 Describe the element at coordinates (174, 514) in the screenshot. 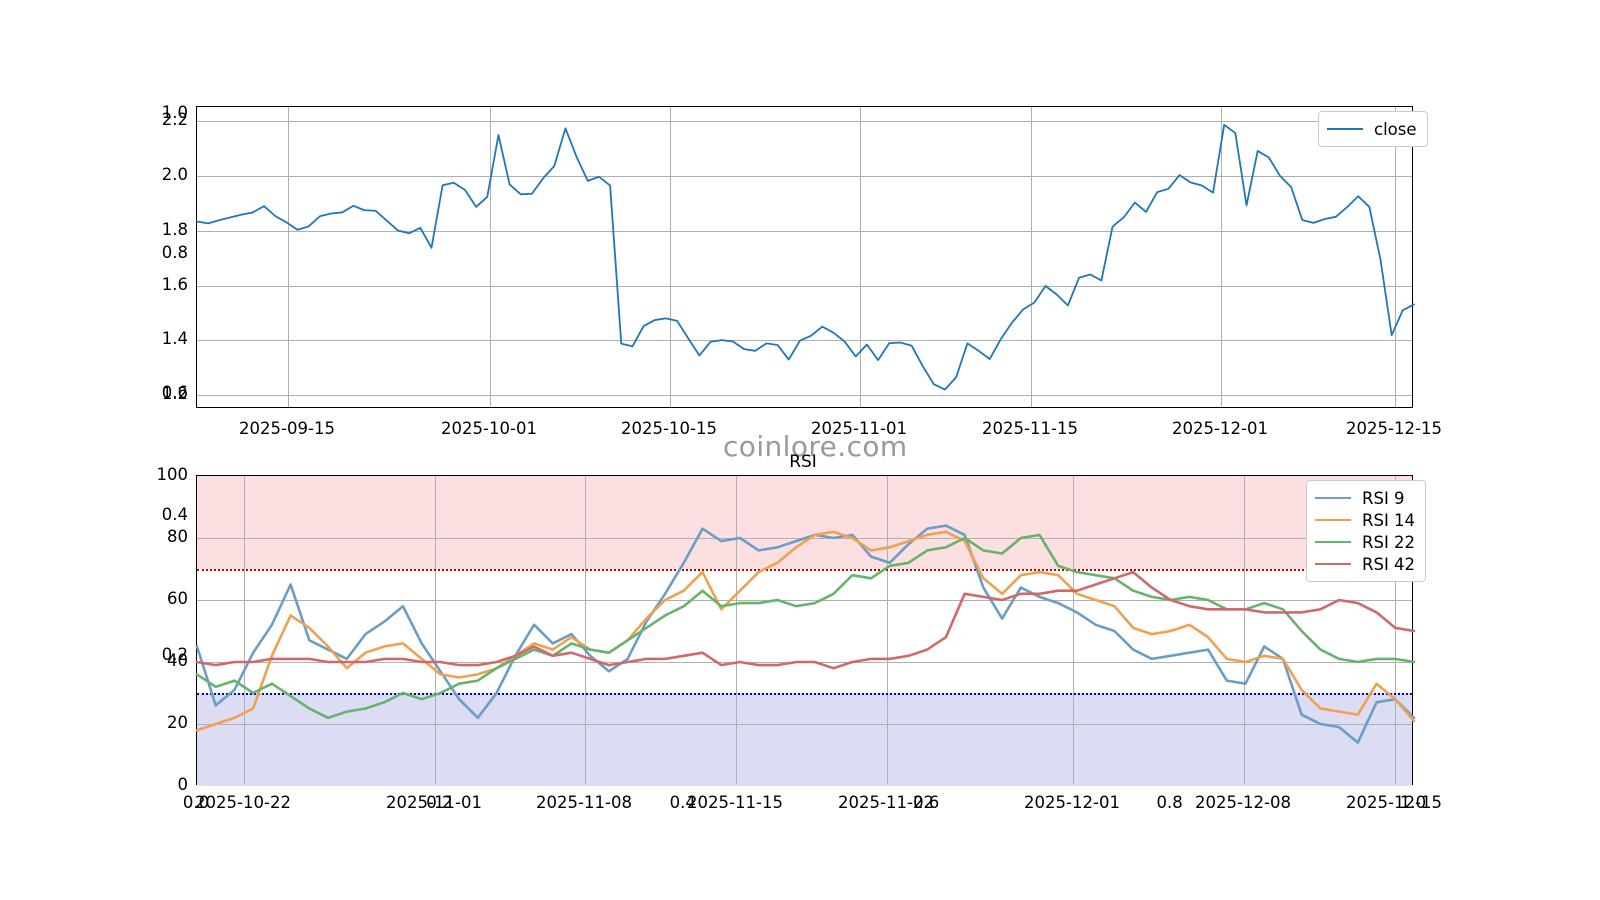

I see `rsi-y-ghost-tick-label: 0.4` at that location.